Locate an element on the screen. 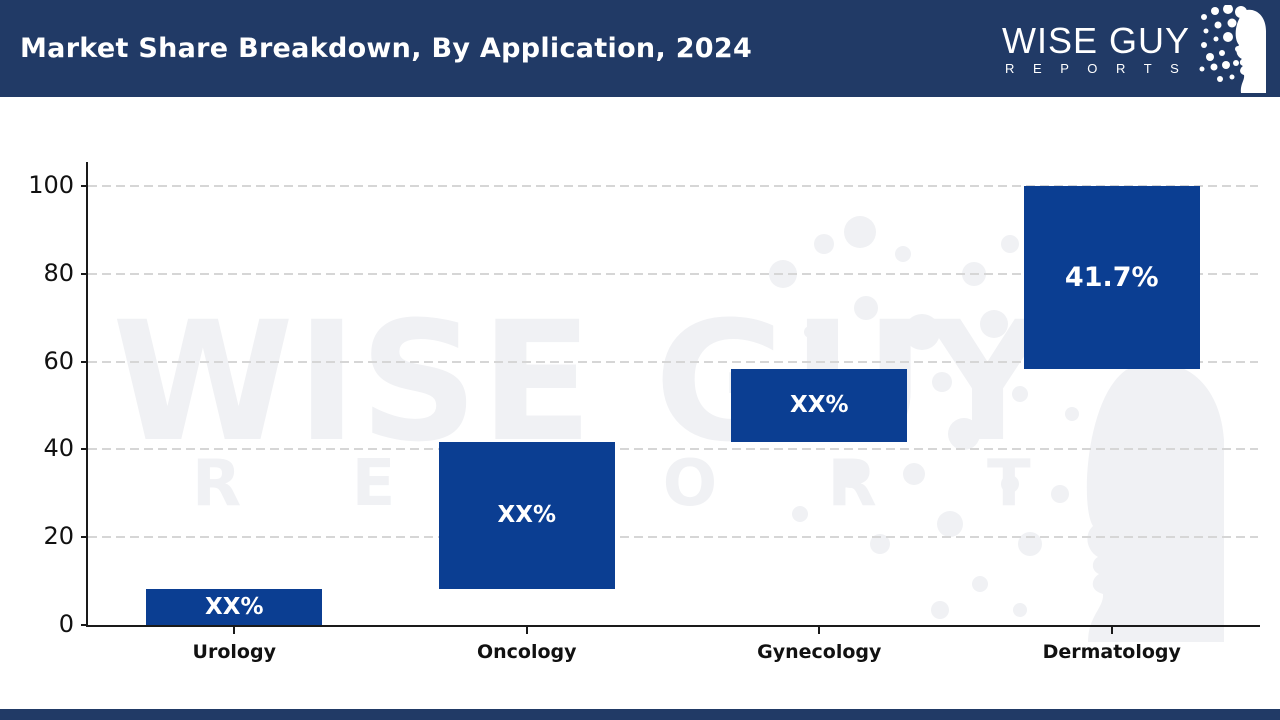 Image resolution: width=1280 pixels, height=720 pixels. x-category-label-oncology: Oncology is located at coordinates (526, 652).